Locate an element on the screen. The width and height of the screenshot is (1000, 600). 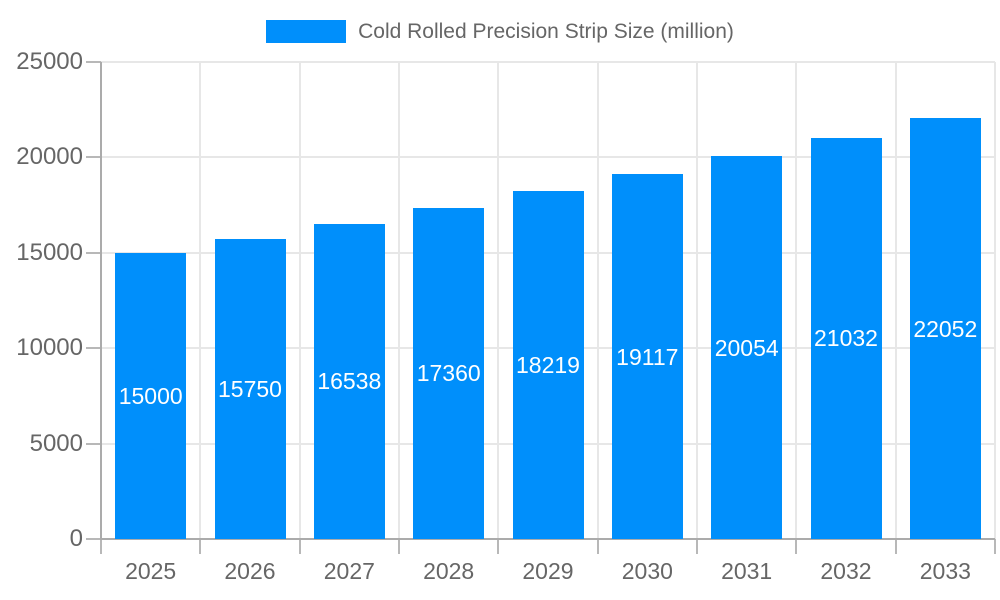
bar-value-label: 16538 is located at coordinates (349, 381).